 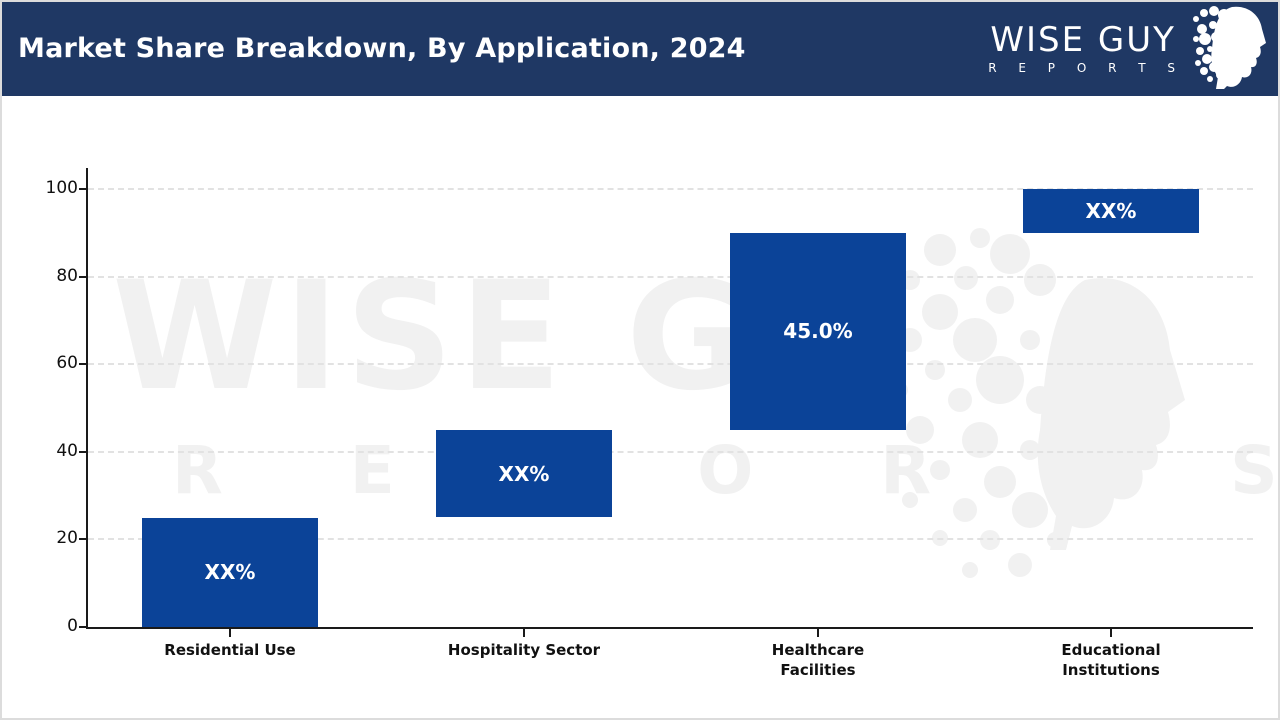 What do you see at coordinates (67, 363) in the screenshot?
I see `y-tick-label-60: 60` at bounding box center [67, 363].